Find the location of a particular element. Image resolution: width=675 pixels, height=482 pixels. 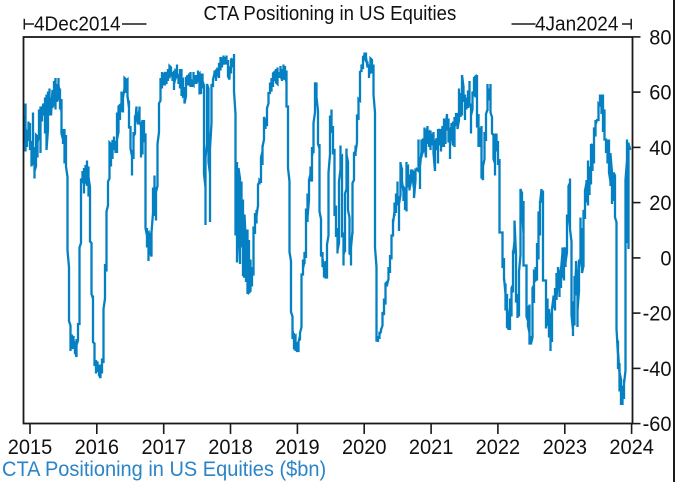

svg-text: CTA Positioning in US Equities is located at coordinates (330, 13).